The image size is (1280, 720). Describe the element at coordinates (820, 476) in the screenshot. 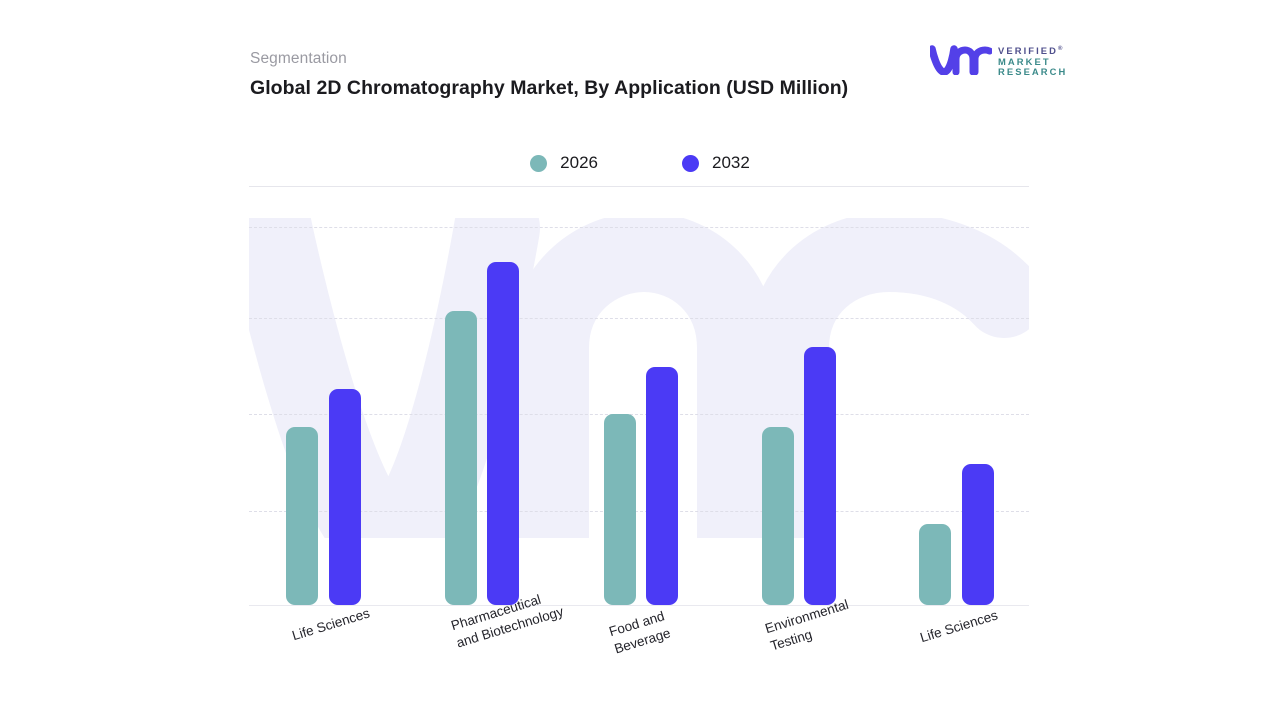

I see `bar-2032-environmental-testing` at that location.